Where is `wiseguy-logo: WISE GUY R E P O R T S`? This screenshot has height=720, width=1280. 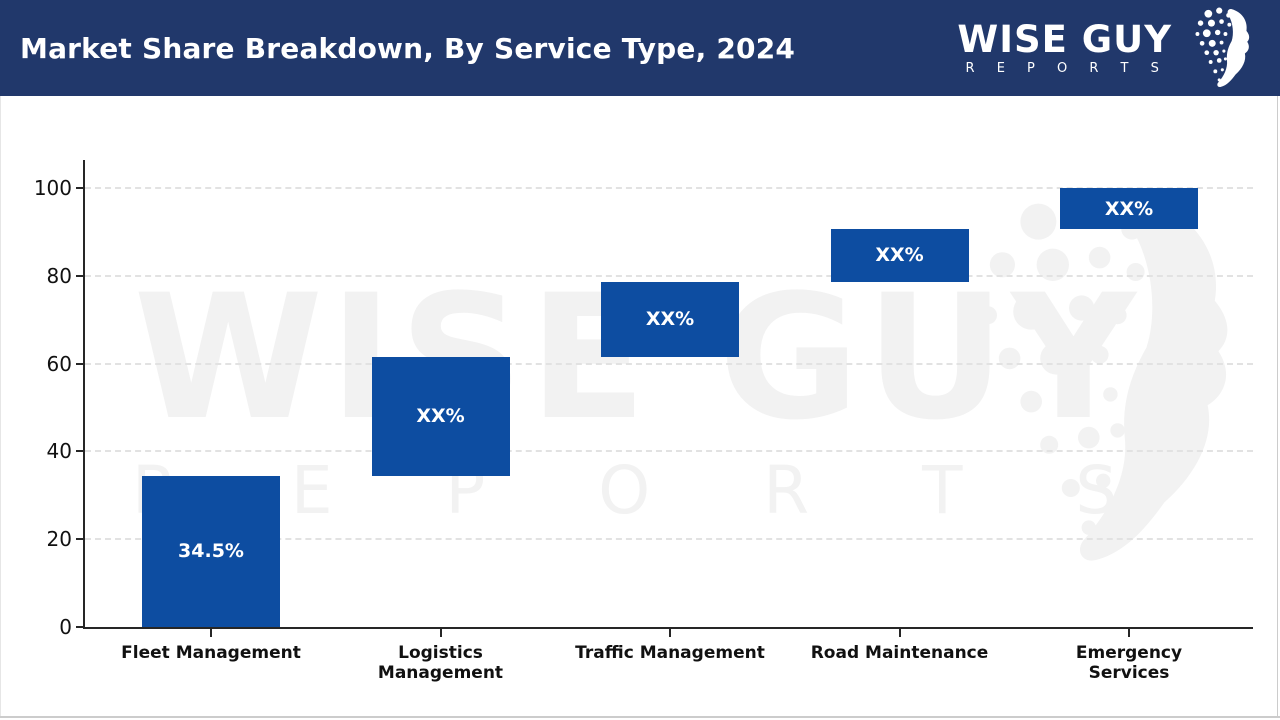 wiseguy-logo: WISE GUY R E P O R T S is located at coordinates (1104, 48).